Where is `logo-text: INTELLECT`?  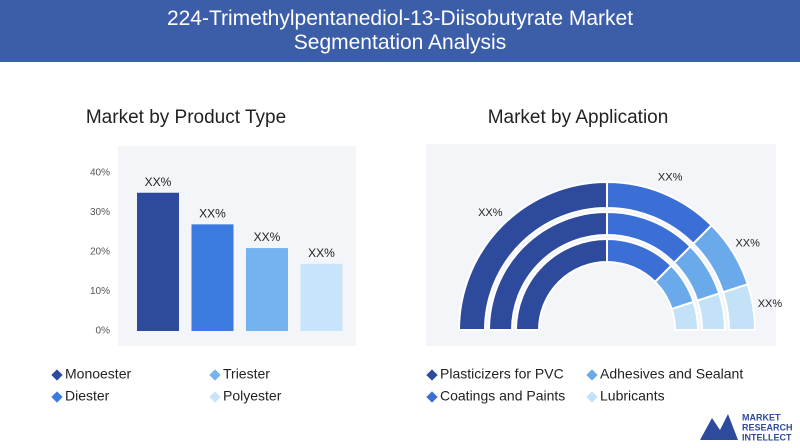 logo-text: INTELLECT is located at coordinates (767, 437).